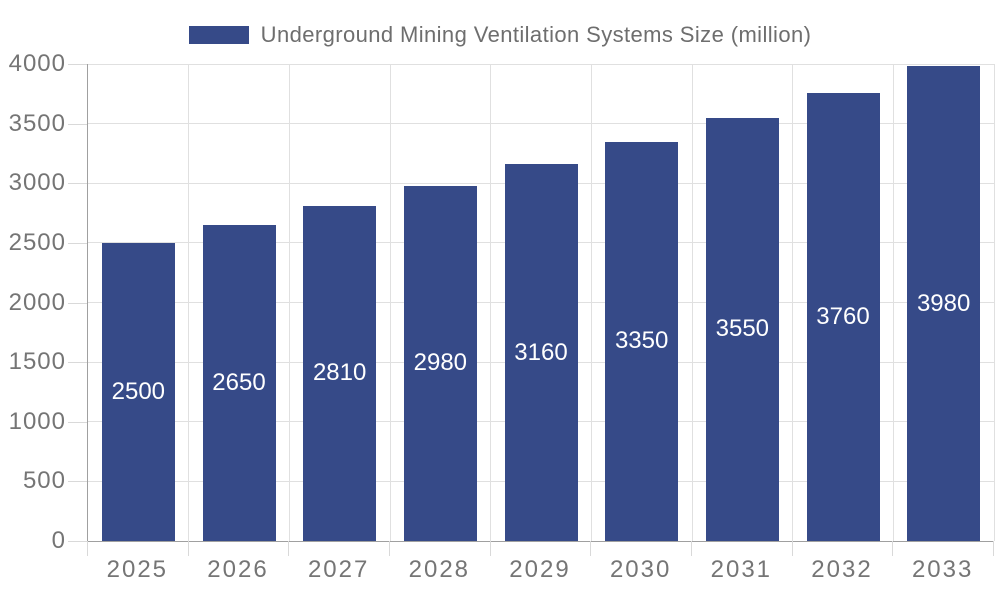  I want to click on bar-value-label: 3160, so click(541, 352).